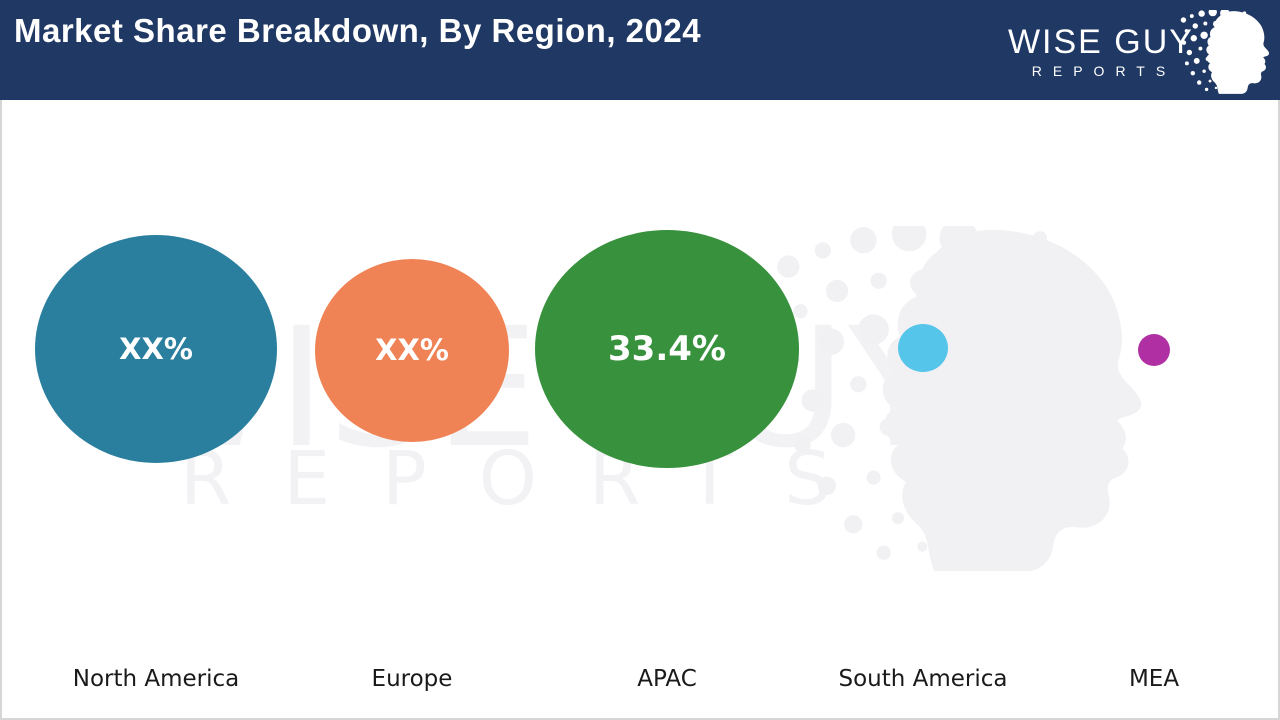 This screenshot has height=720, width=1280. Describe the element at coordinates (1154, 679) in the screenshot. I see `region-label-mea: MEA` at that location.